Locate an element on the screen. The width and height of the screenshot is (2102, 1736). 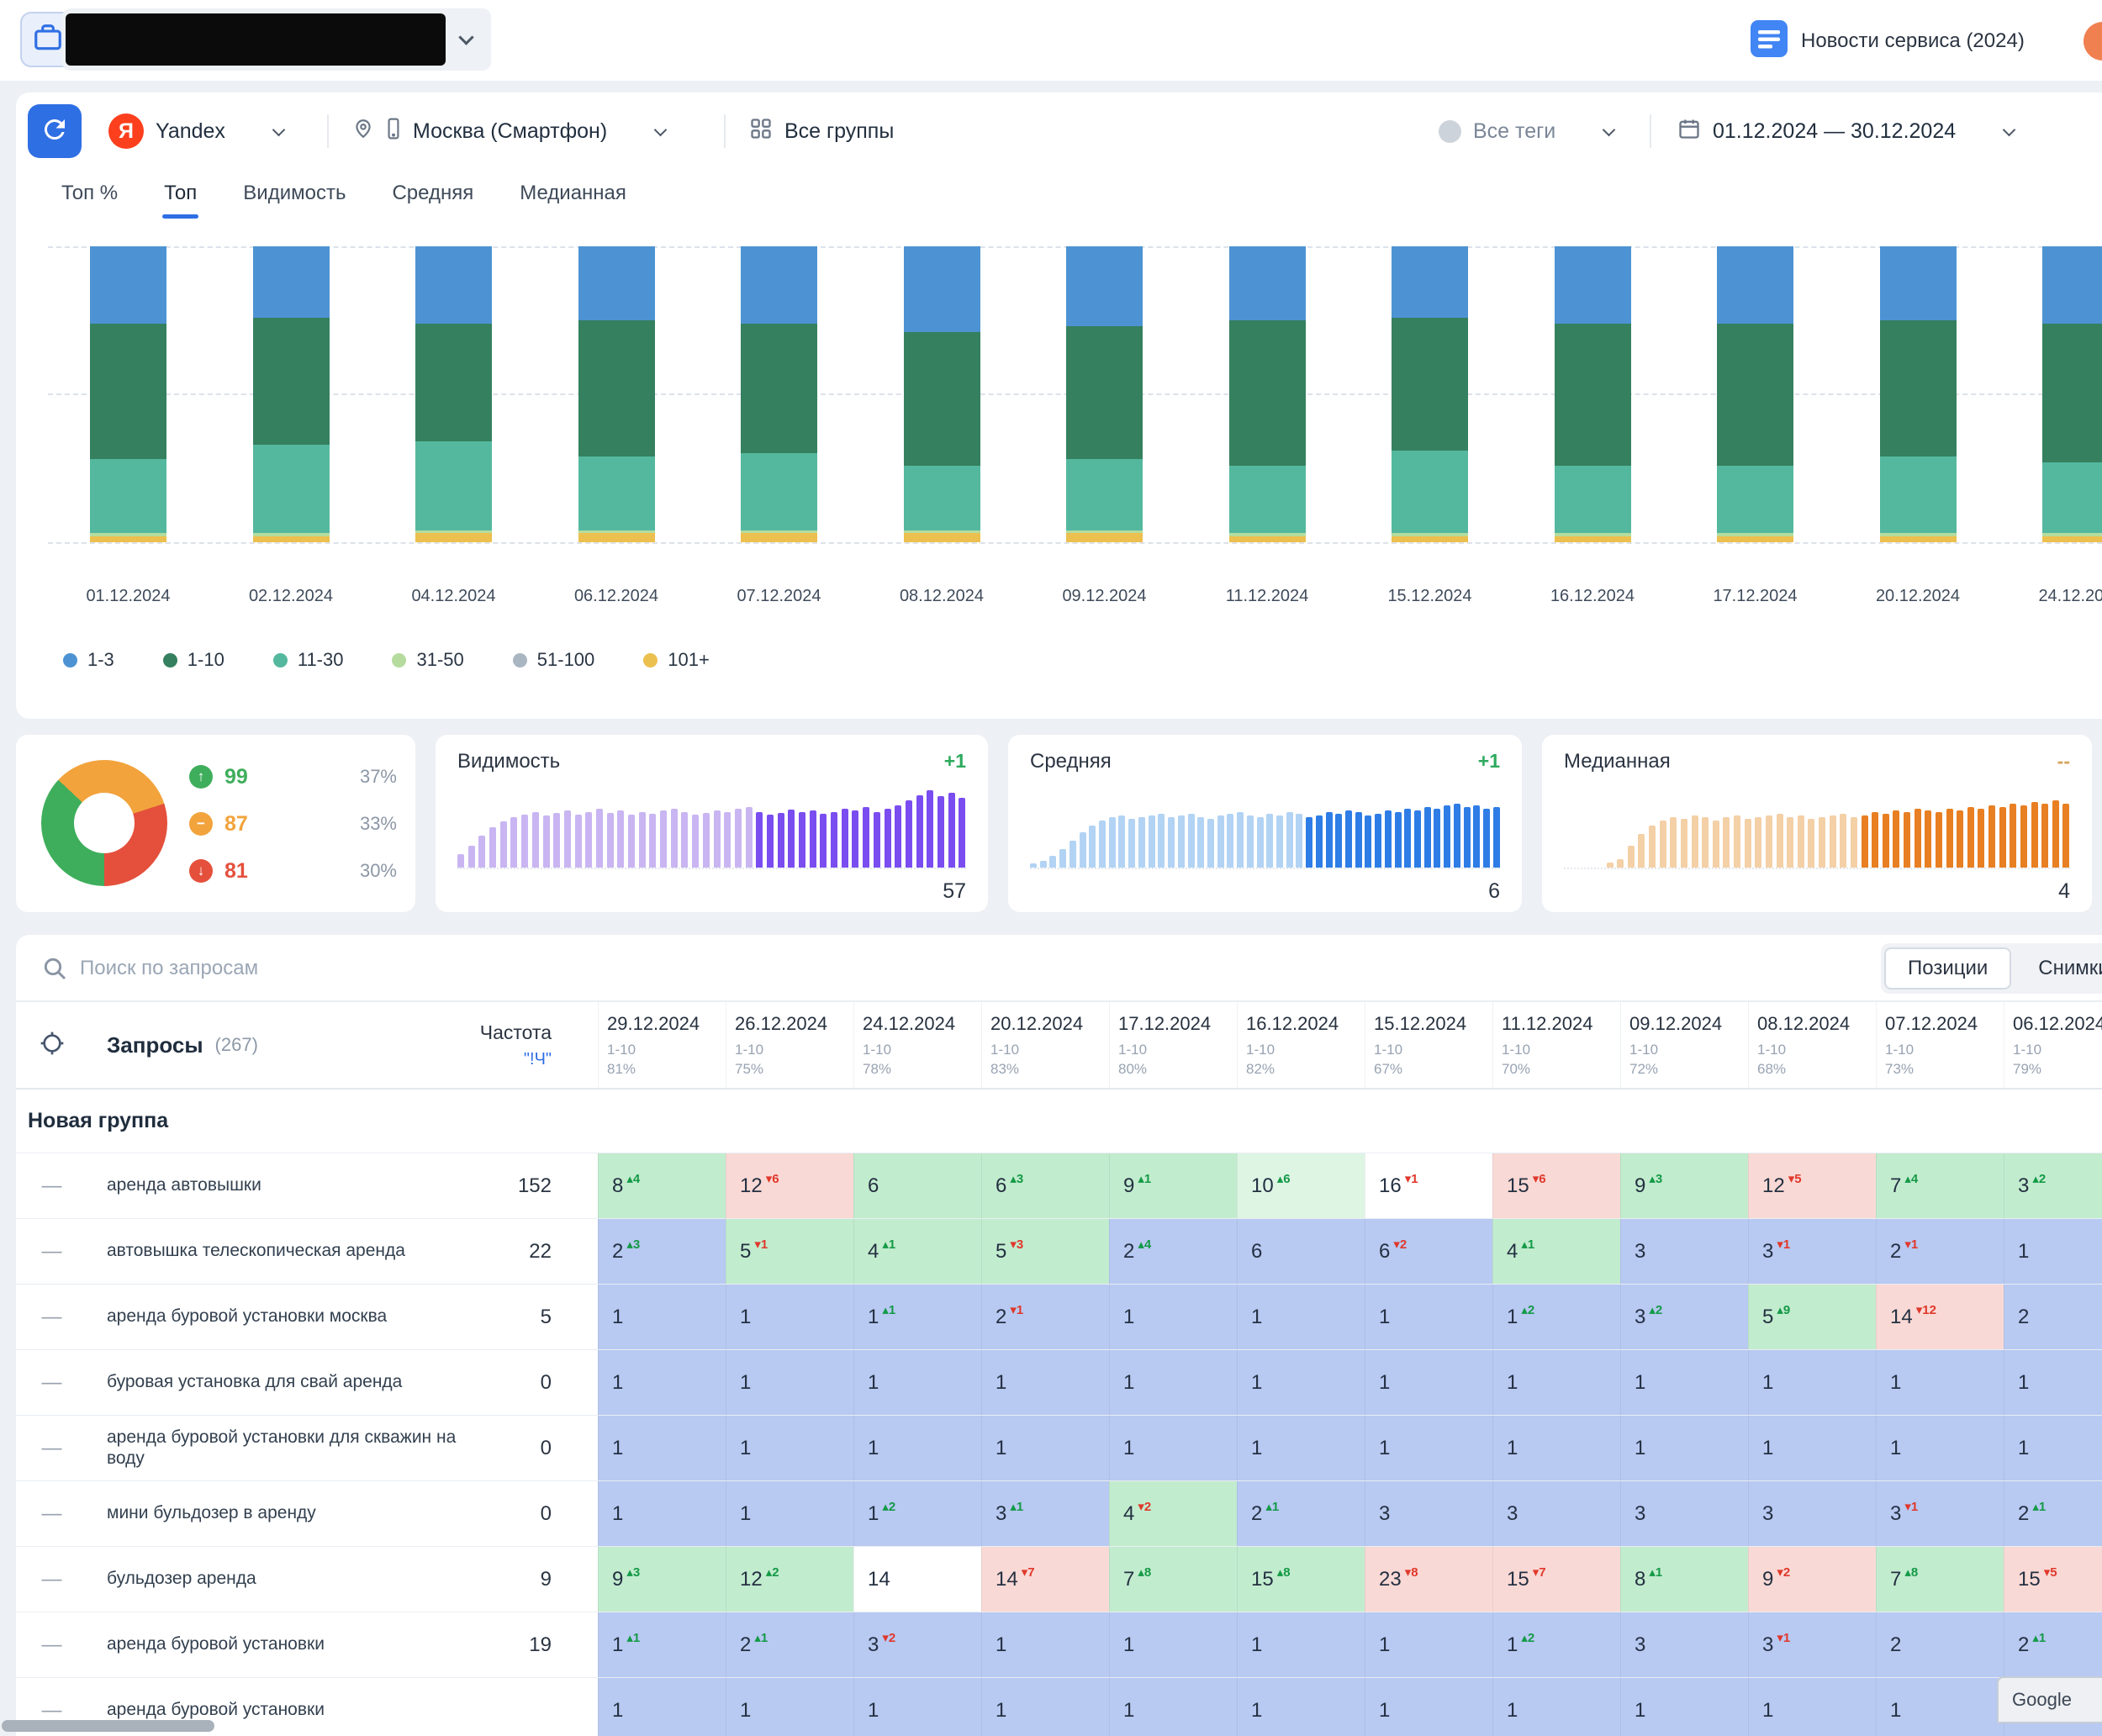
date-column-header-20-12-2024: 20.12.2024 1-10 83% is located at coordinates (1045, 1045).